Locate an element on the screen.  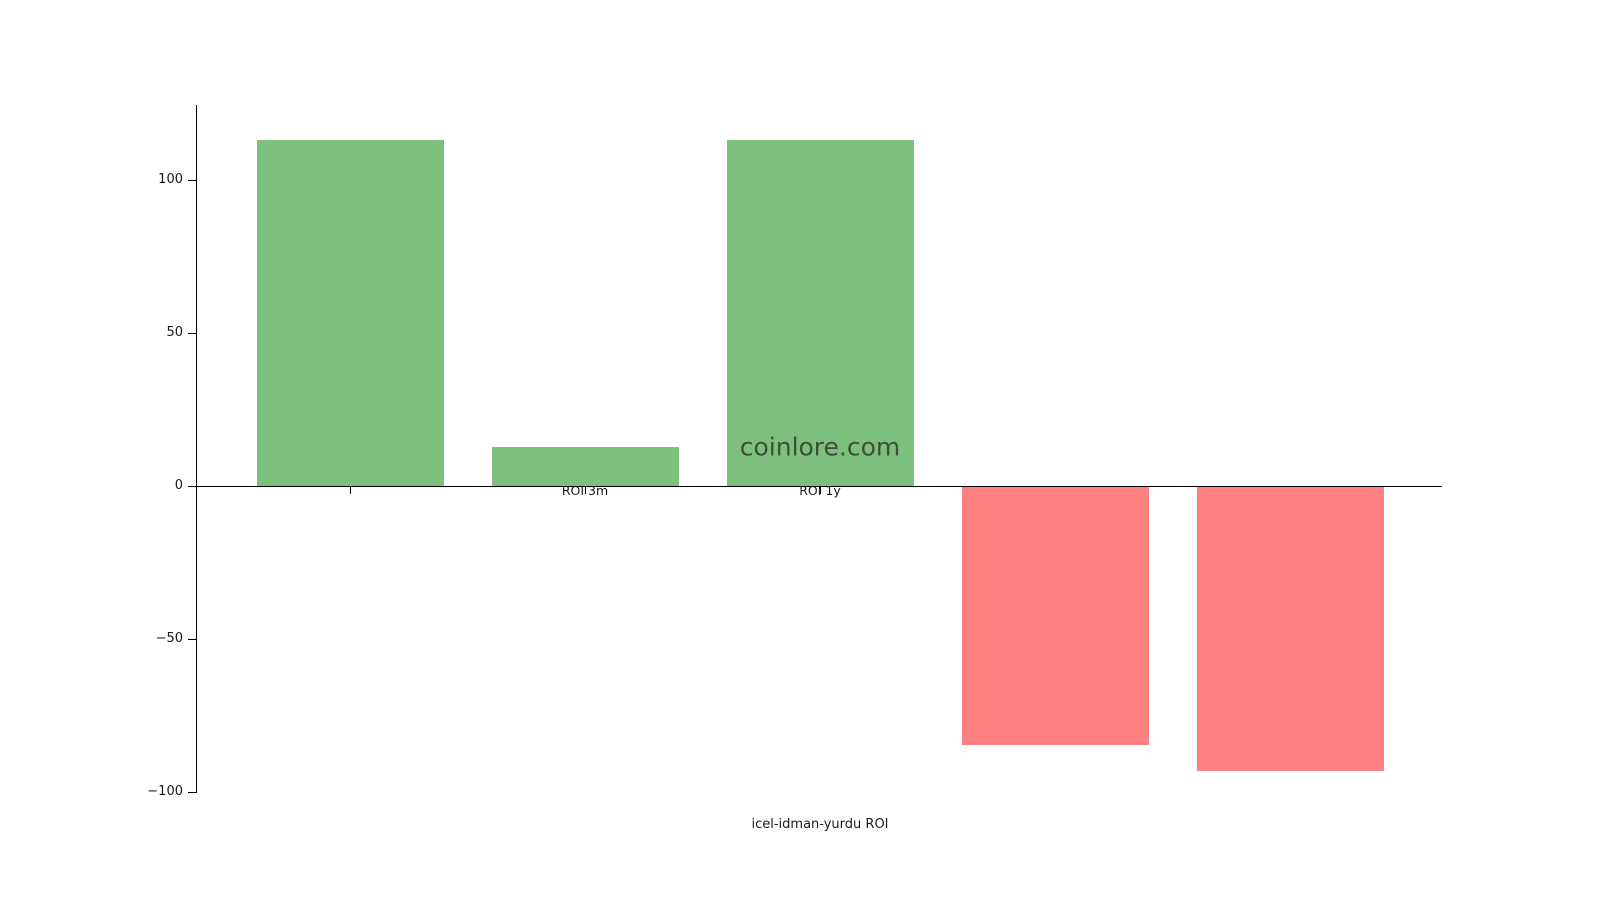
bar-roi-1y is located at coordinates (820, 312).